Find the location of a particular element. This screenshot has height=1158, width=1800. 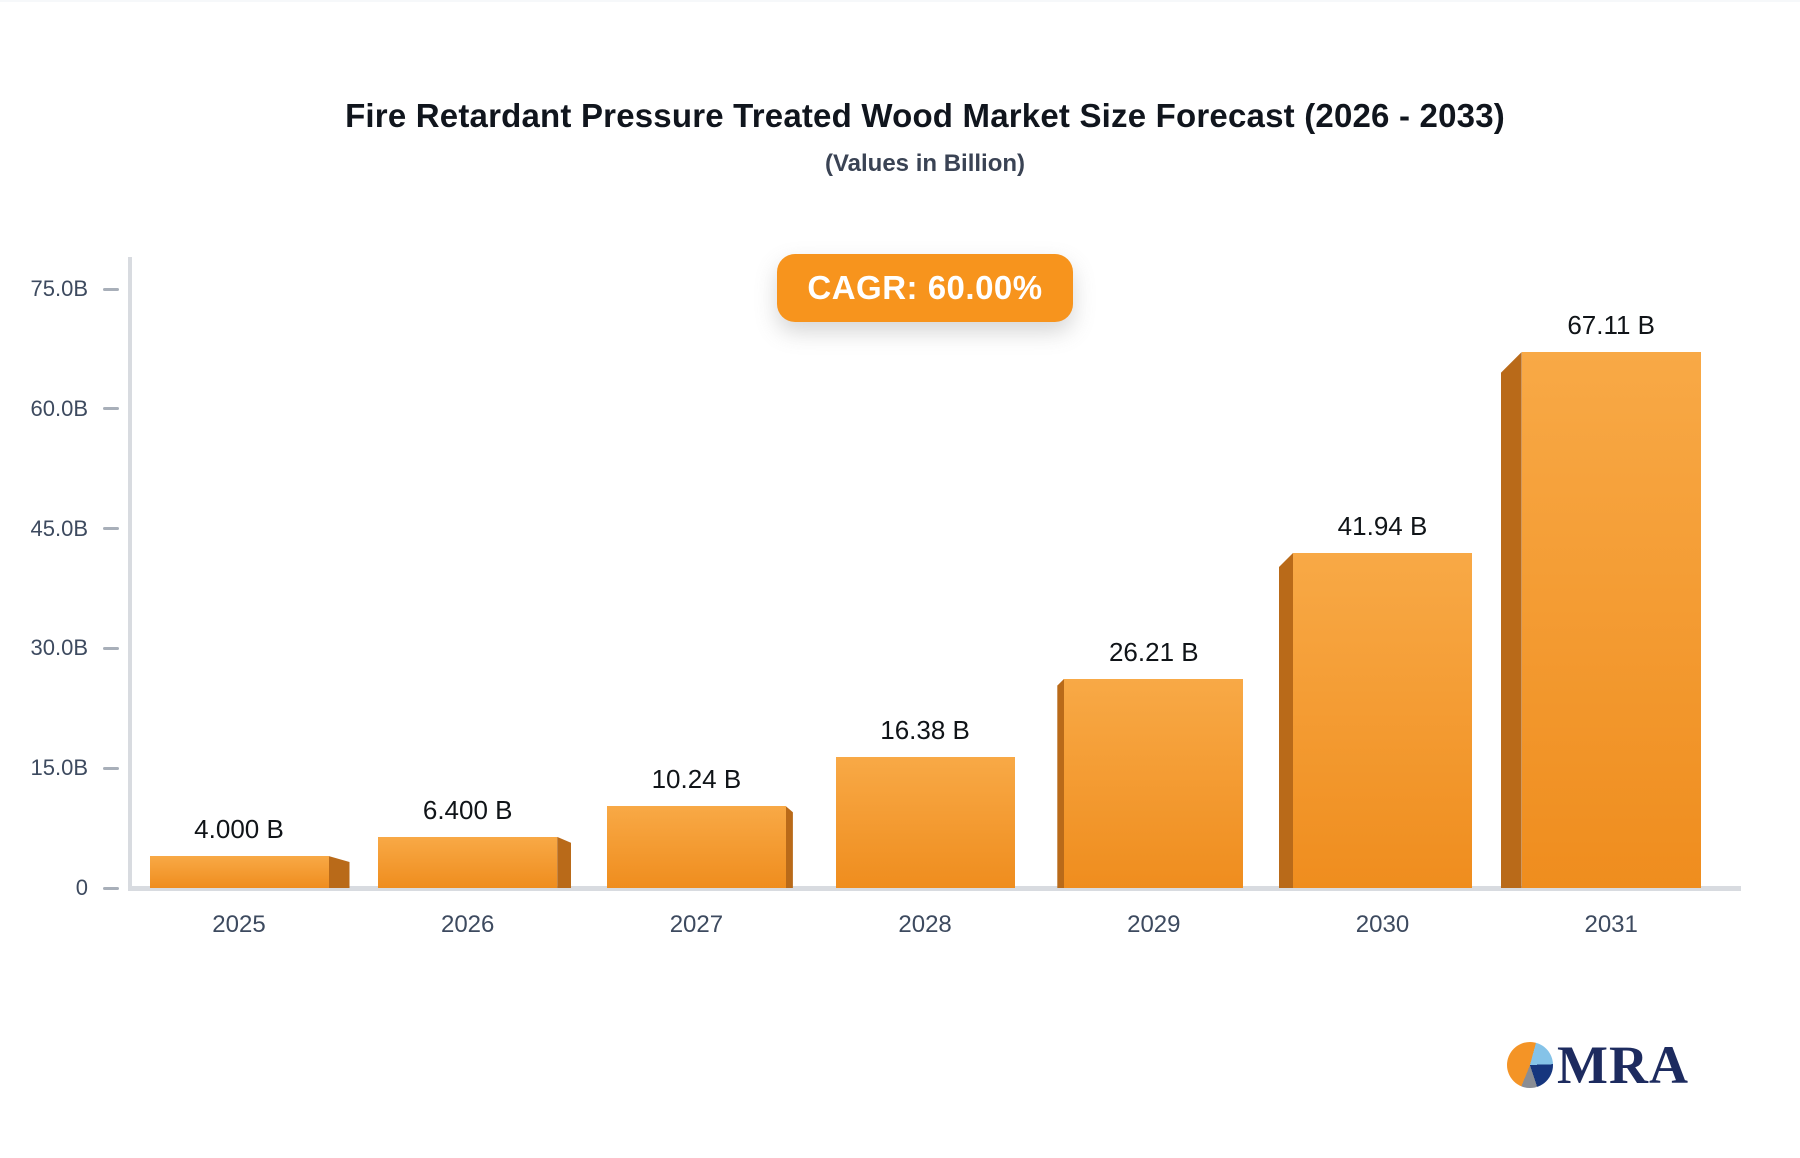

y-axis-line is located at coordinates (130, 572).